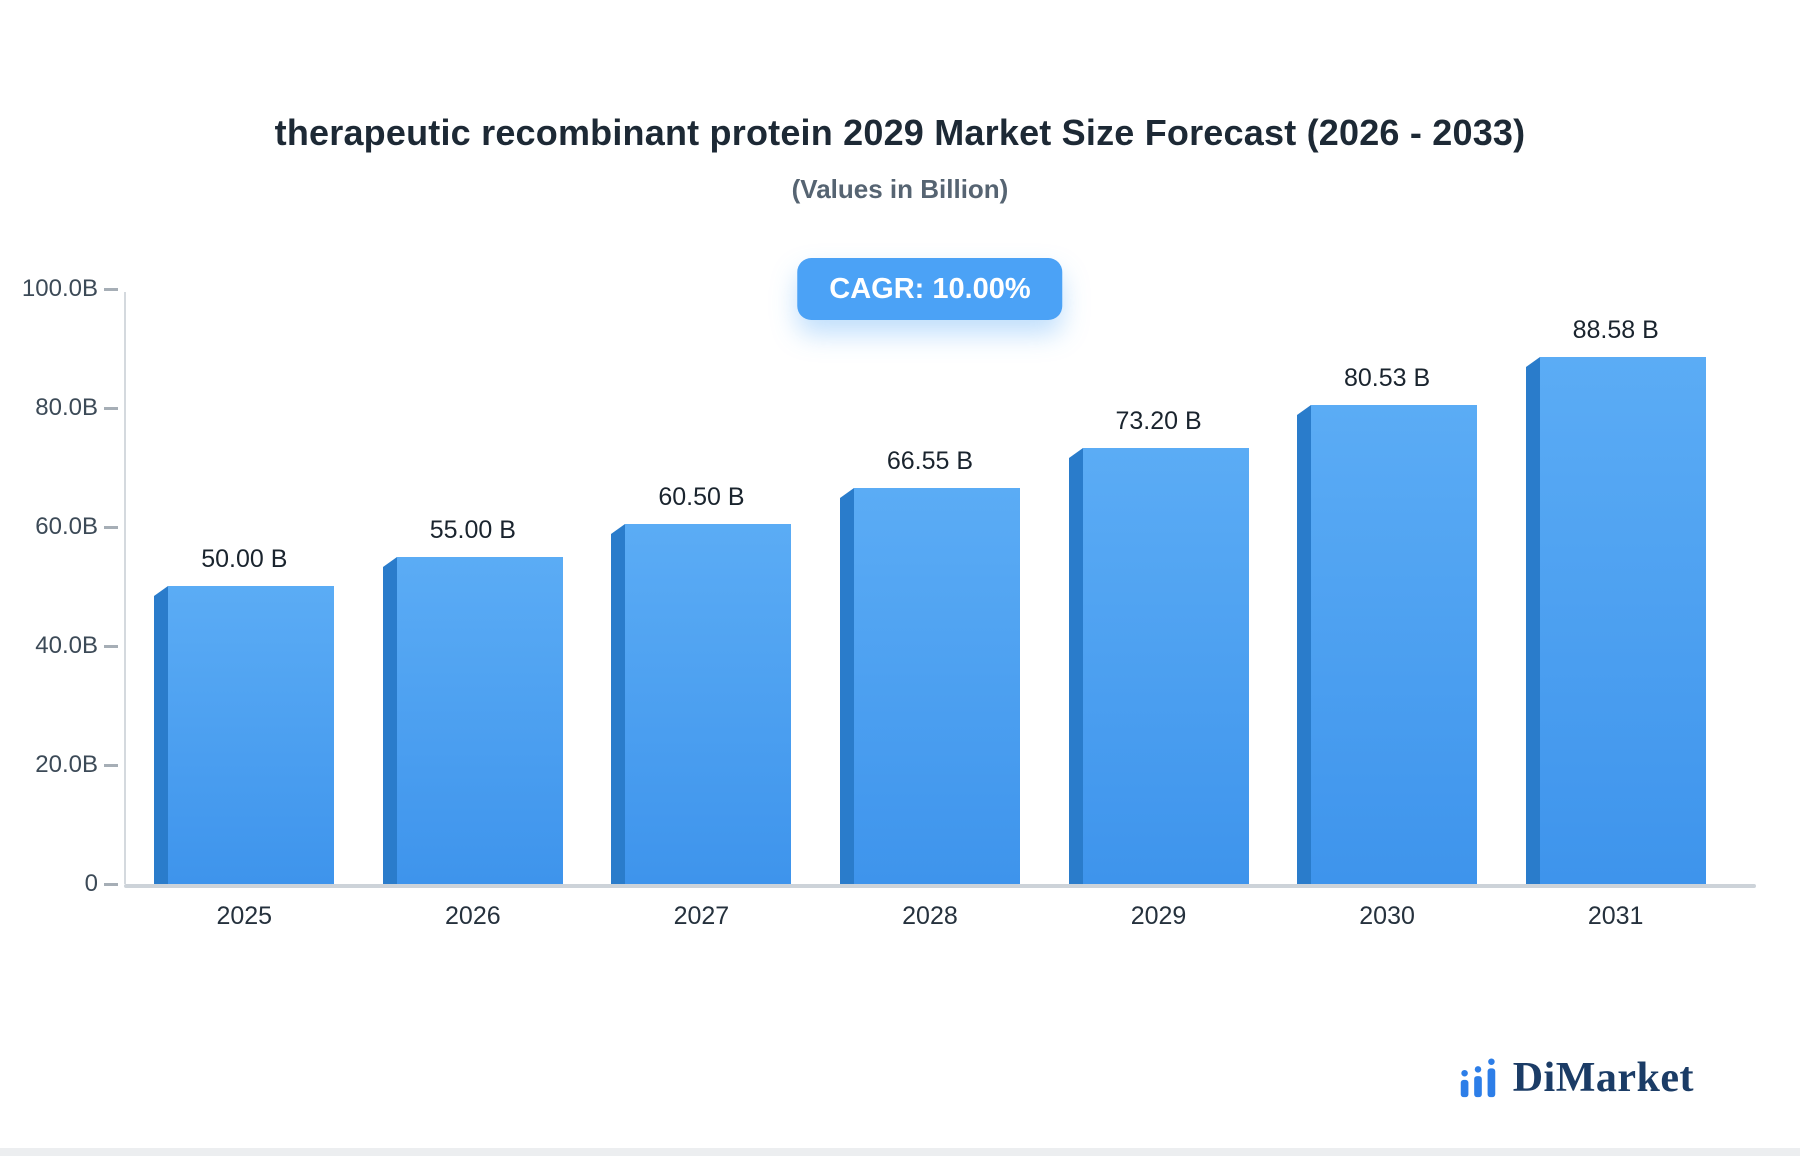 The width and height of the screenshot is (1800, 1156). I want to click on x-axis-label: 2030, so click(1387, 916).